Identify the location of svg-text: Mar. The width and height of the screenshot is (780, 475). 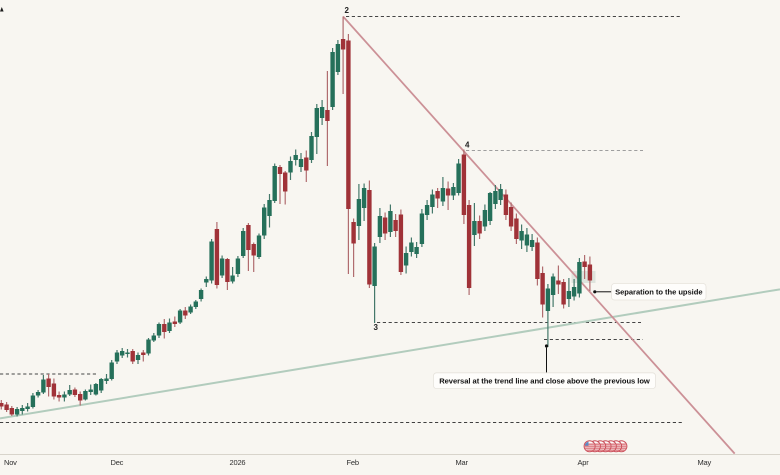
(462, 462).